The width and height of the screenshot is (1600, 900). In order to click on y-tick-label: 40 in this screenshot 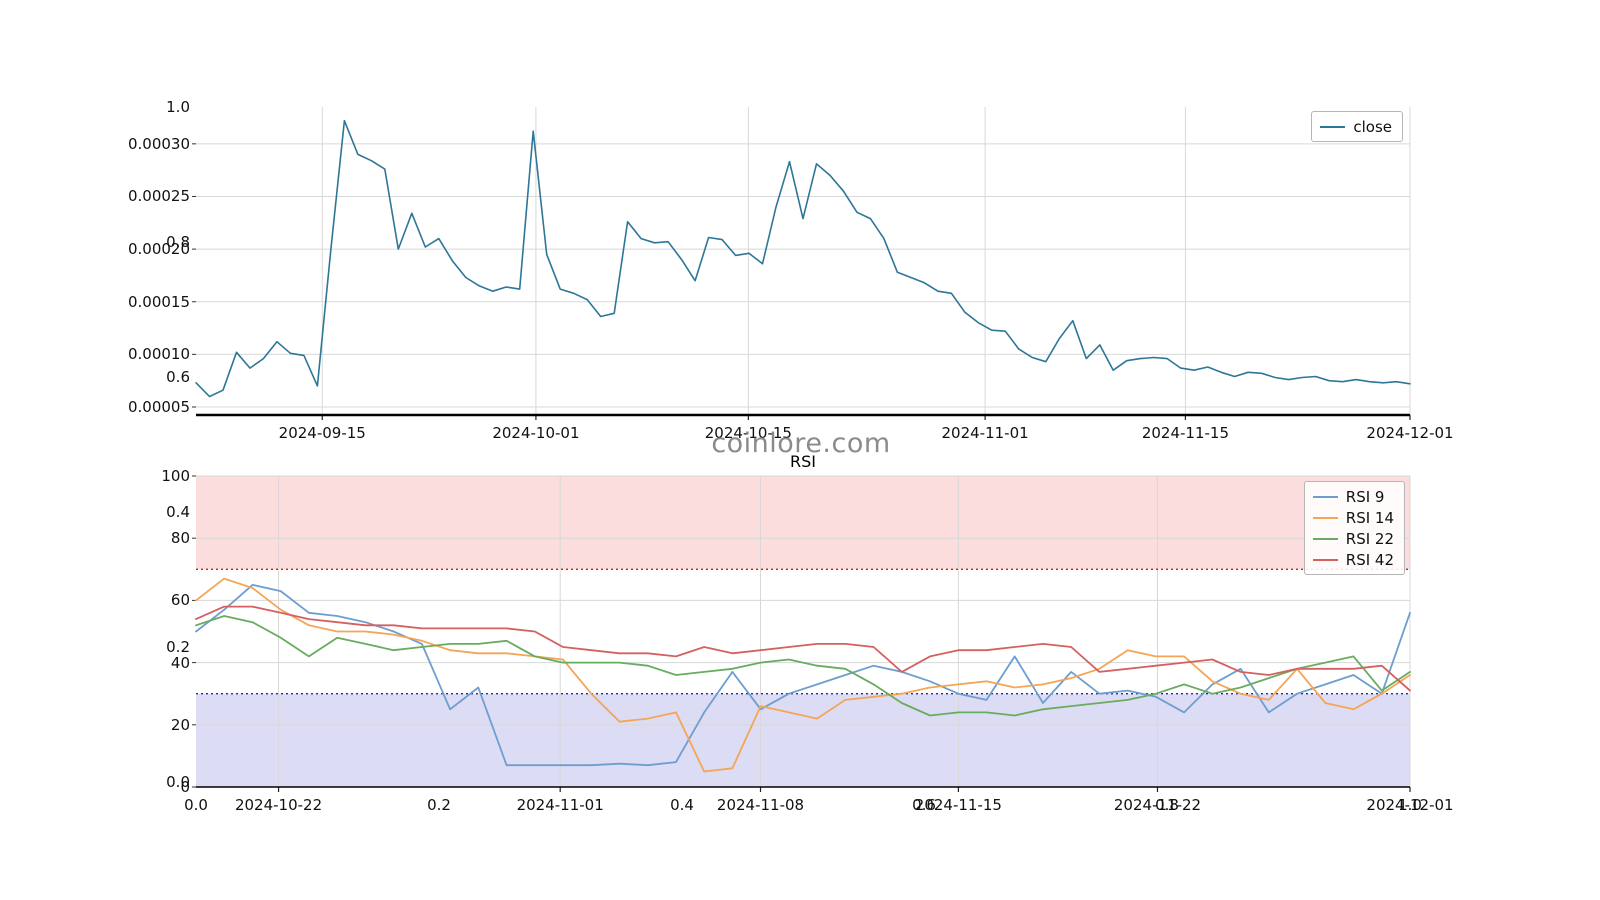, I will do `click(180, 662)`.